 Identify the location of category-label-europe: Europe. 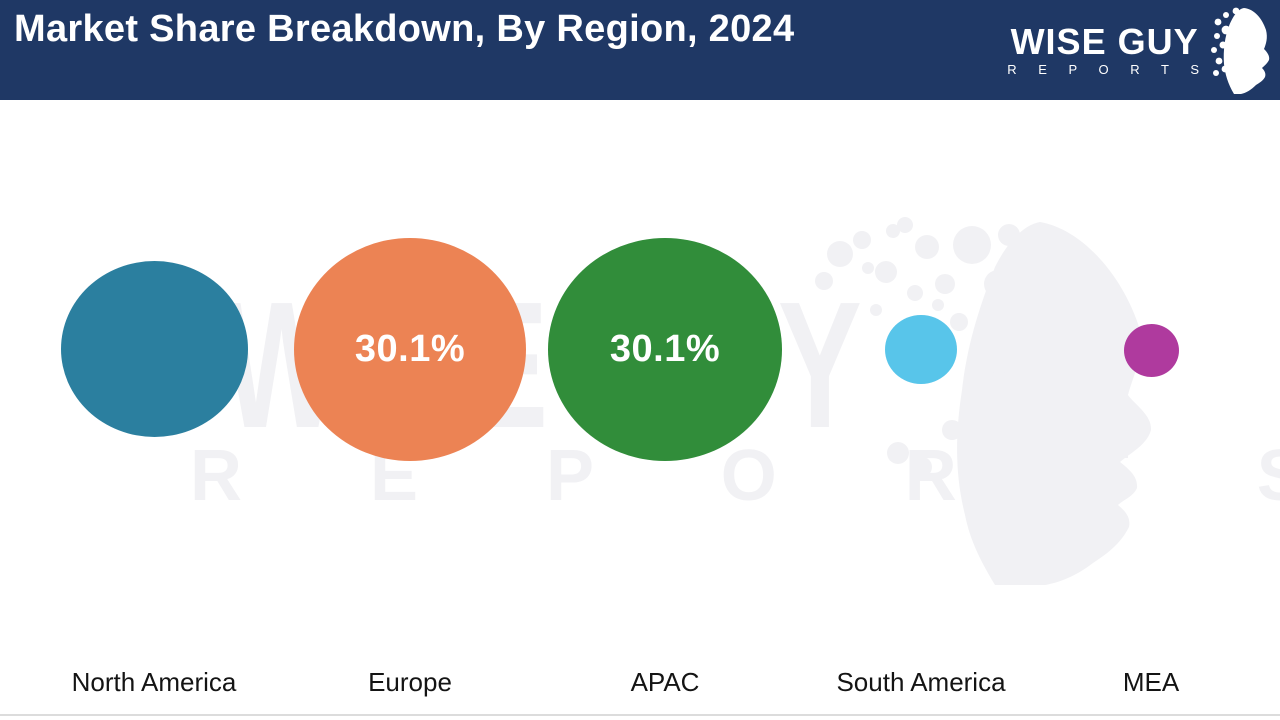
(410, 682).